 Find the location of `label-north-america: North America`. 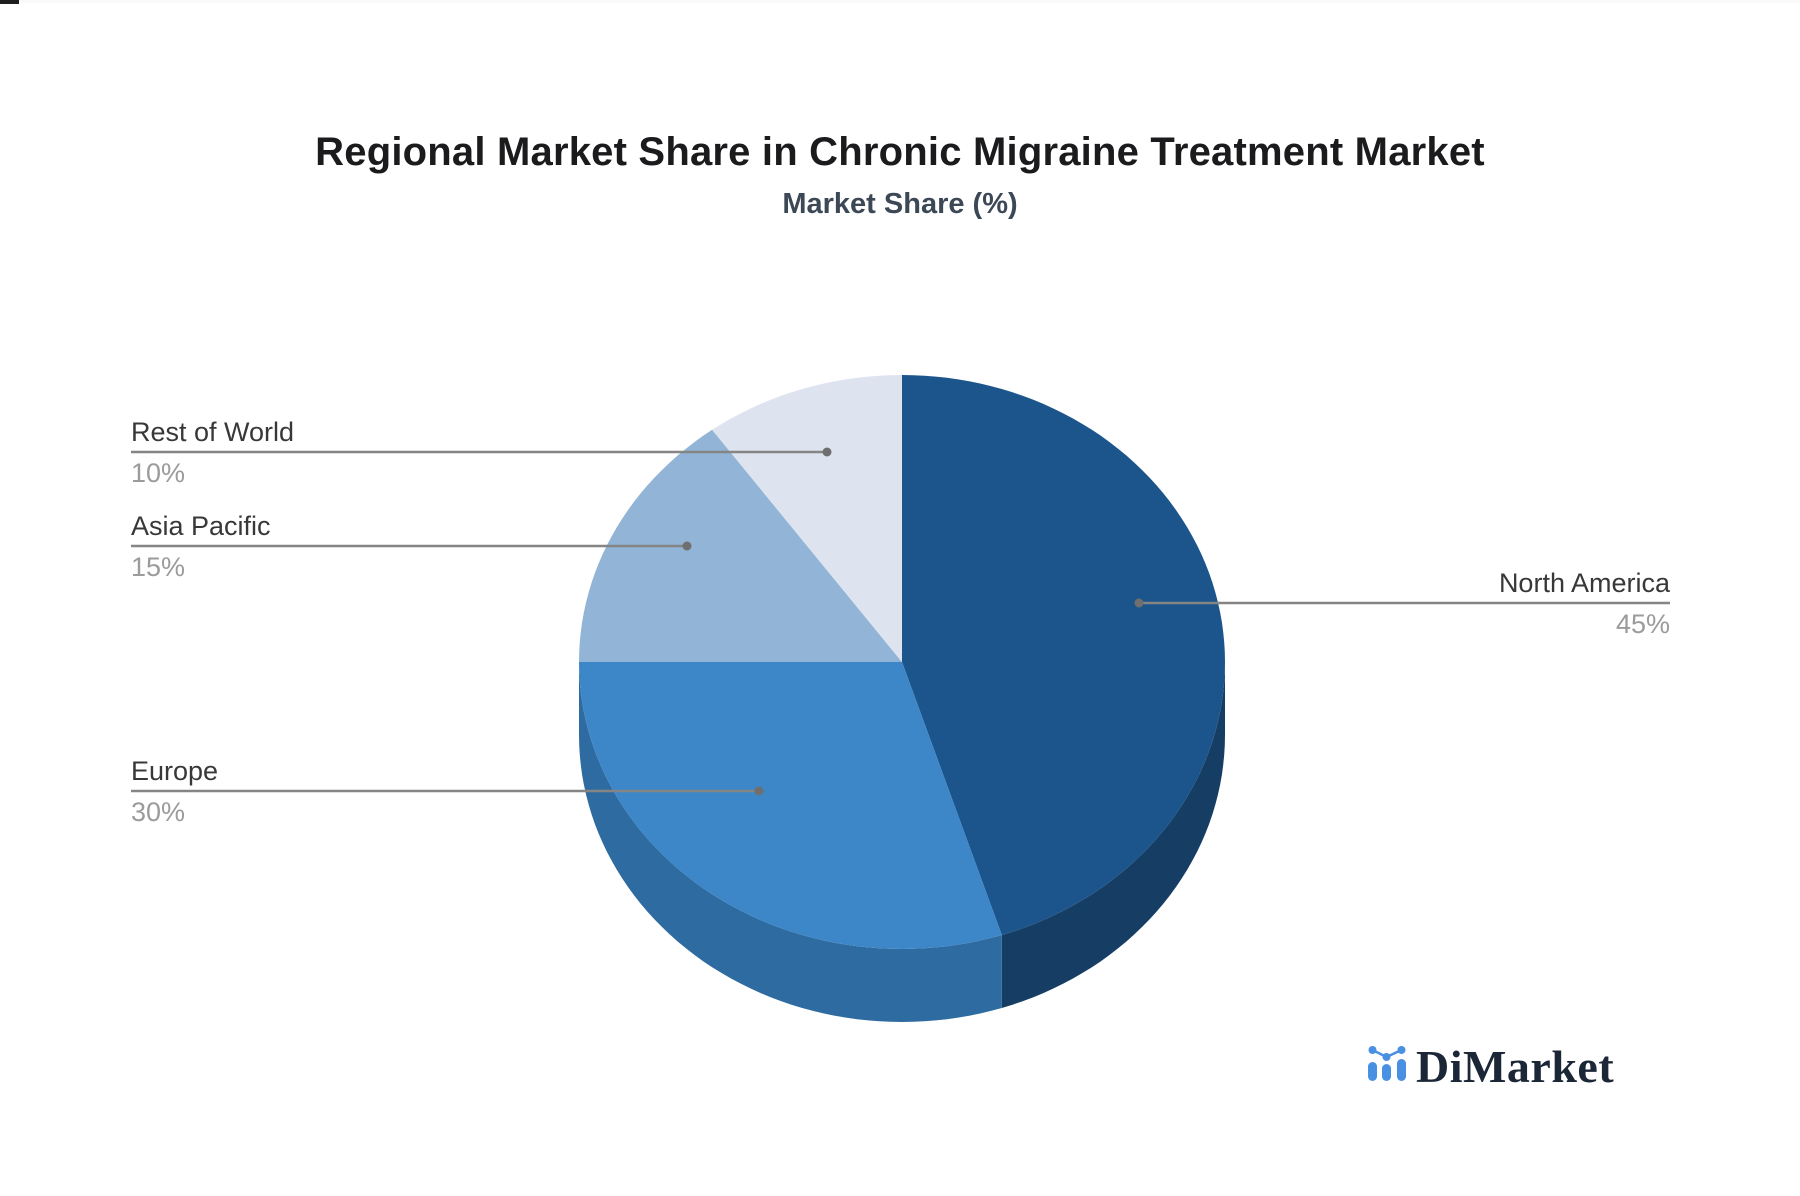

label-north-america: North America is located at coordinates (1584, 583).